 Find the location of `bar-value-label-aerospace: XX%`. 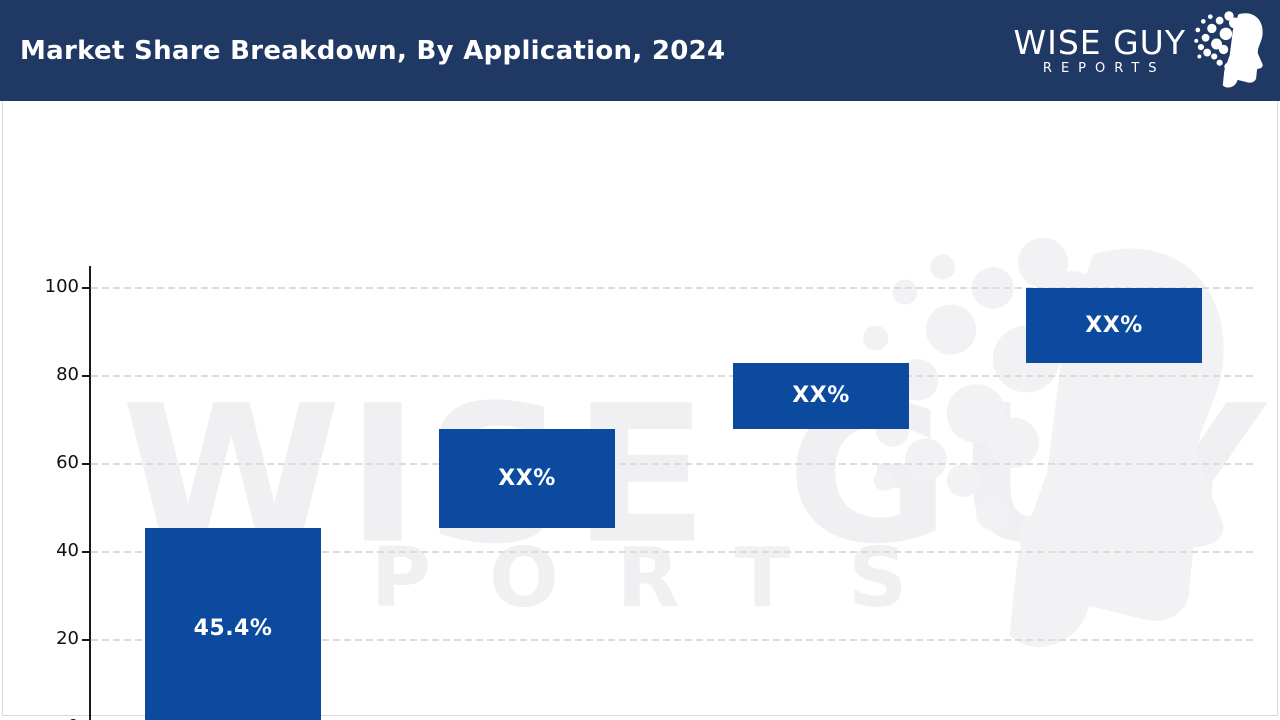

bar-value-label-aerospace: XX% is located at coordinates (527, 479).